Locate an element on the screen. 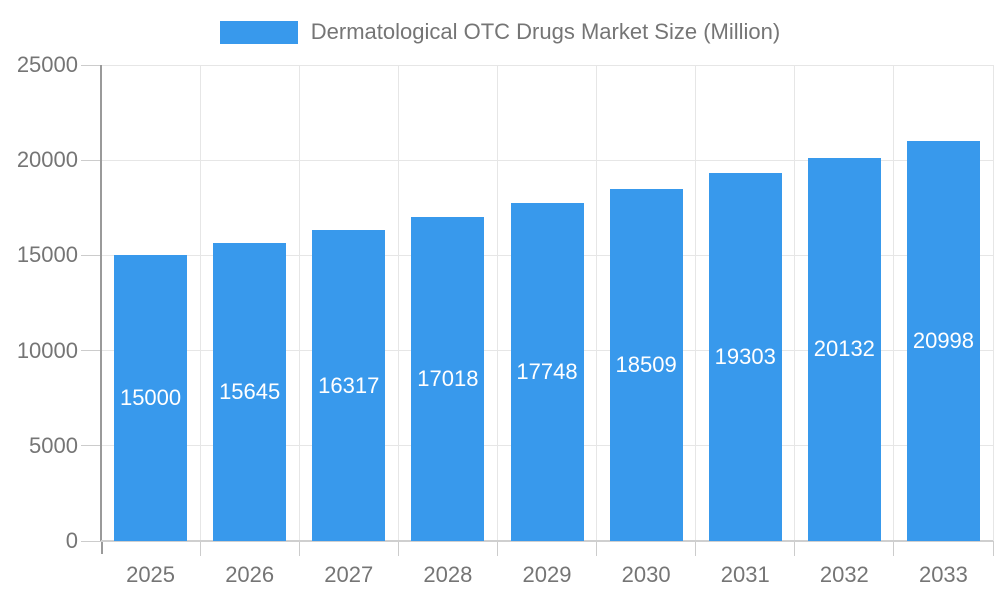 This screenshot has height=600, width=1000. bar: 20132 is located at coordinates (844, 349).